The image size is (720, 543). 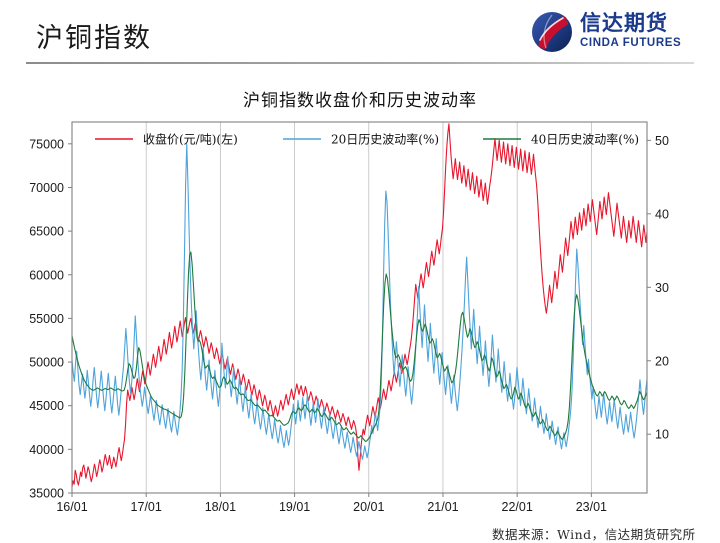 What do you see at coordinates (662, 214) in the screenshot?
I see `right-axis-tick-label: 40` at bounding box center [662, 214].